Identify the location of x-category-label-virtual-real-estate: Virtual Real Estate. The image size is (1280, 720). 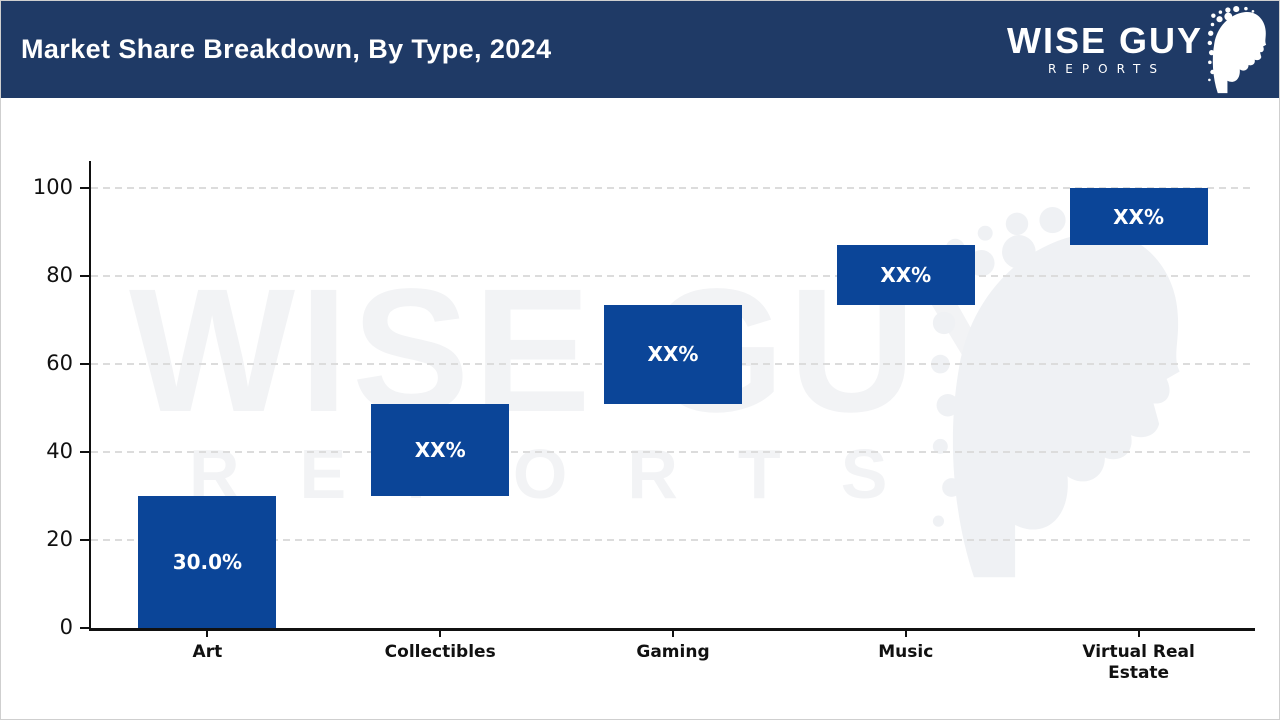
(1138, 663).